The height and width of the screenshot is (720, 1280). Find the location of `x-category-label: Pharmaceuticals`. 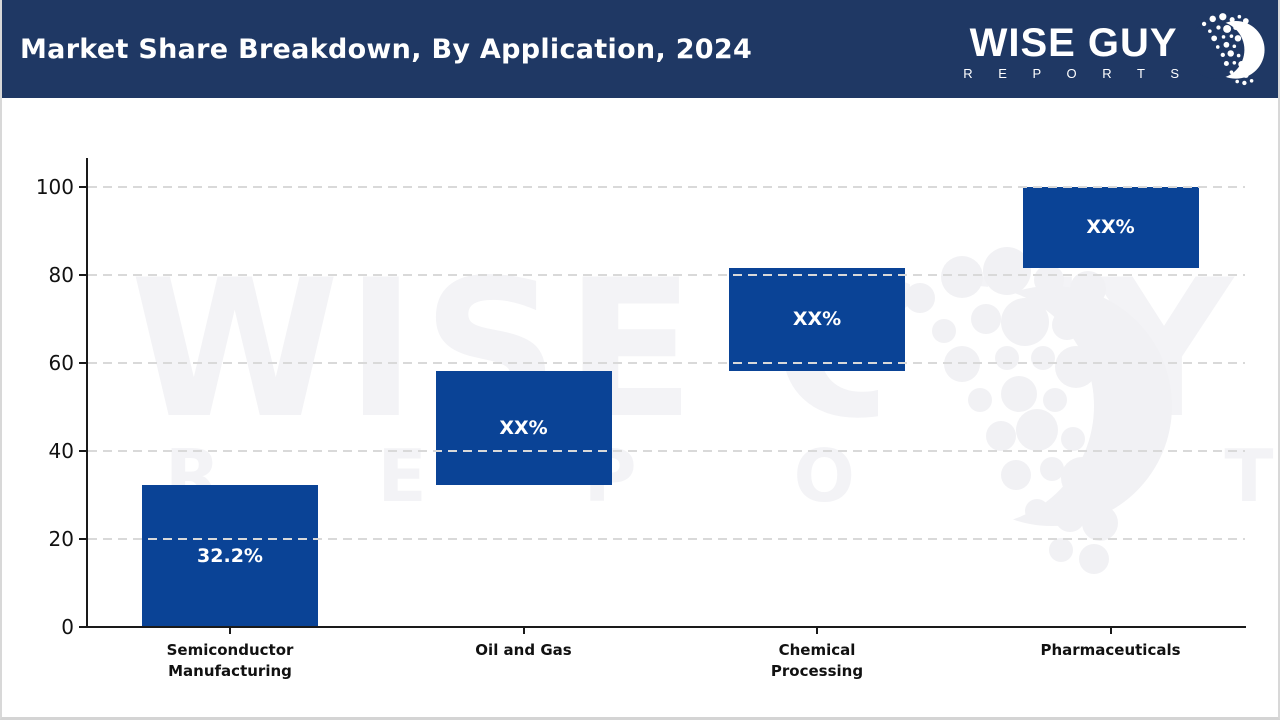

x-category-label: Pharmaceuticals is located at coordinates (1111, 650).